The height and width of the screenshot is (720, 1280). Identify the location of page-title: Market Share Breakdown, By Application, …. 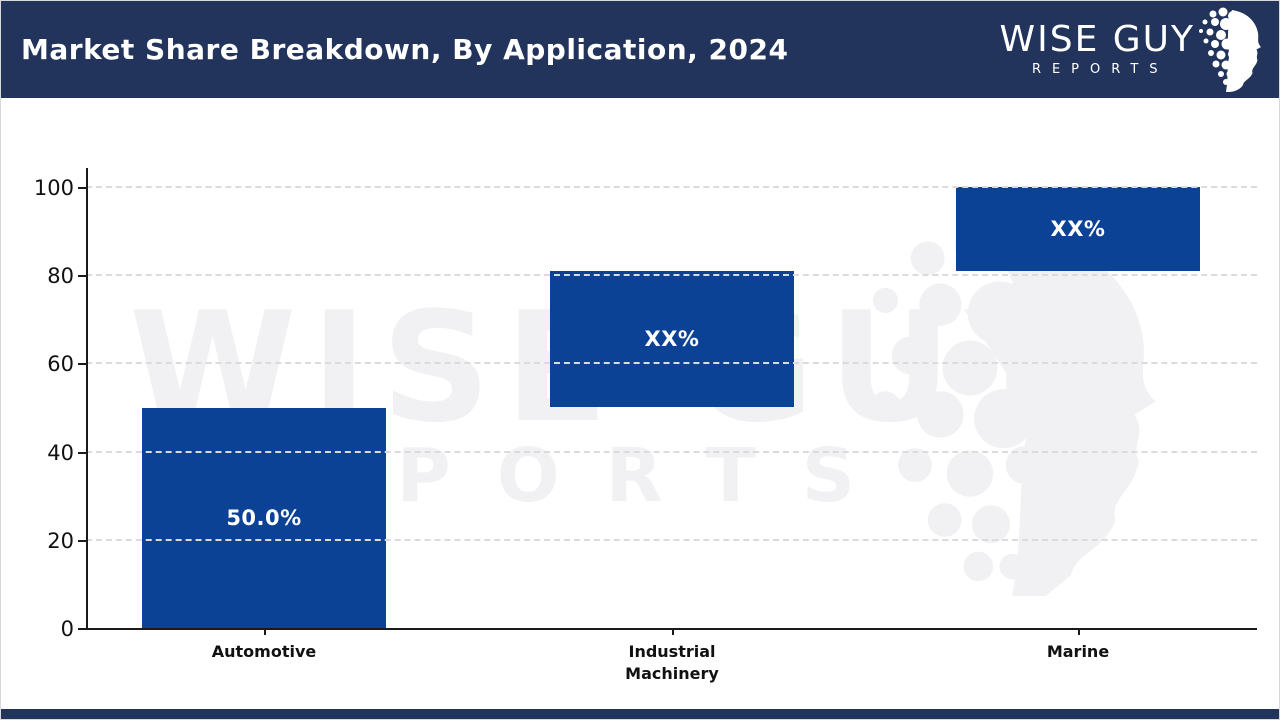
(405, 49).